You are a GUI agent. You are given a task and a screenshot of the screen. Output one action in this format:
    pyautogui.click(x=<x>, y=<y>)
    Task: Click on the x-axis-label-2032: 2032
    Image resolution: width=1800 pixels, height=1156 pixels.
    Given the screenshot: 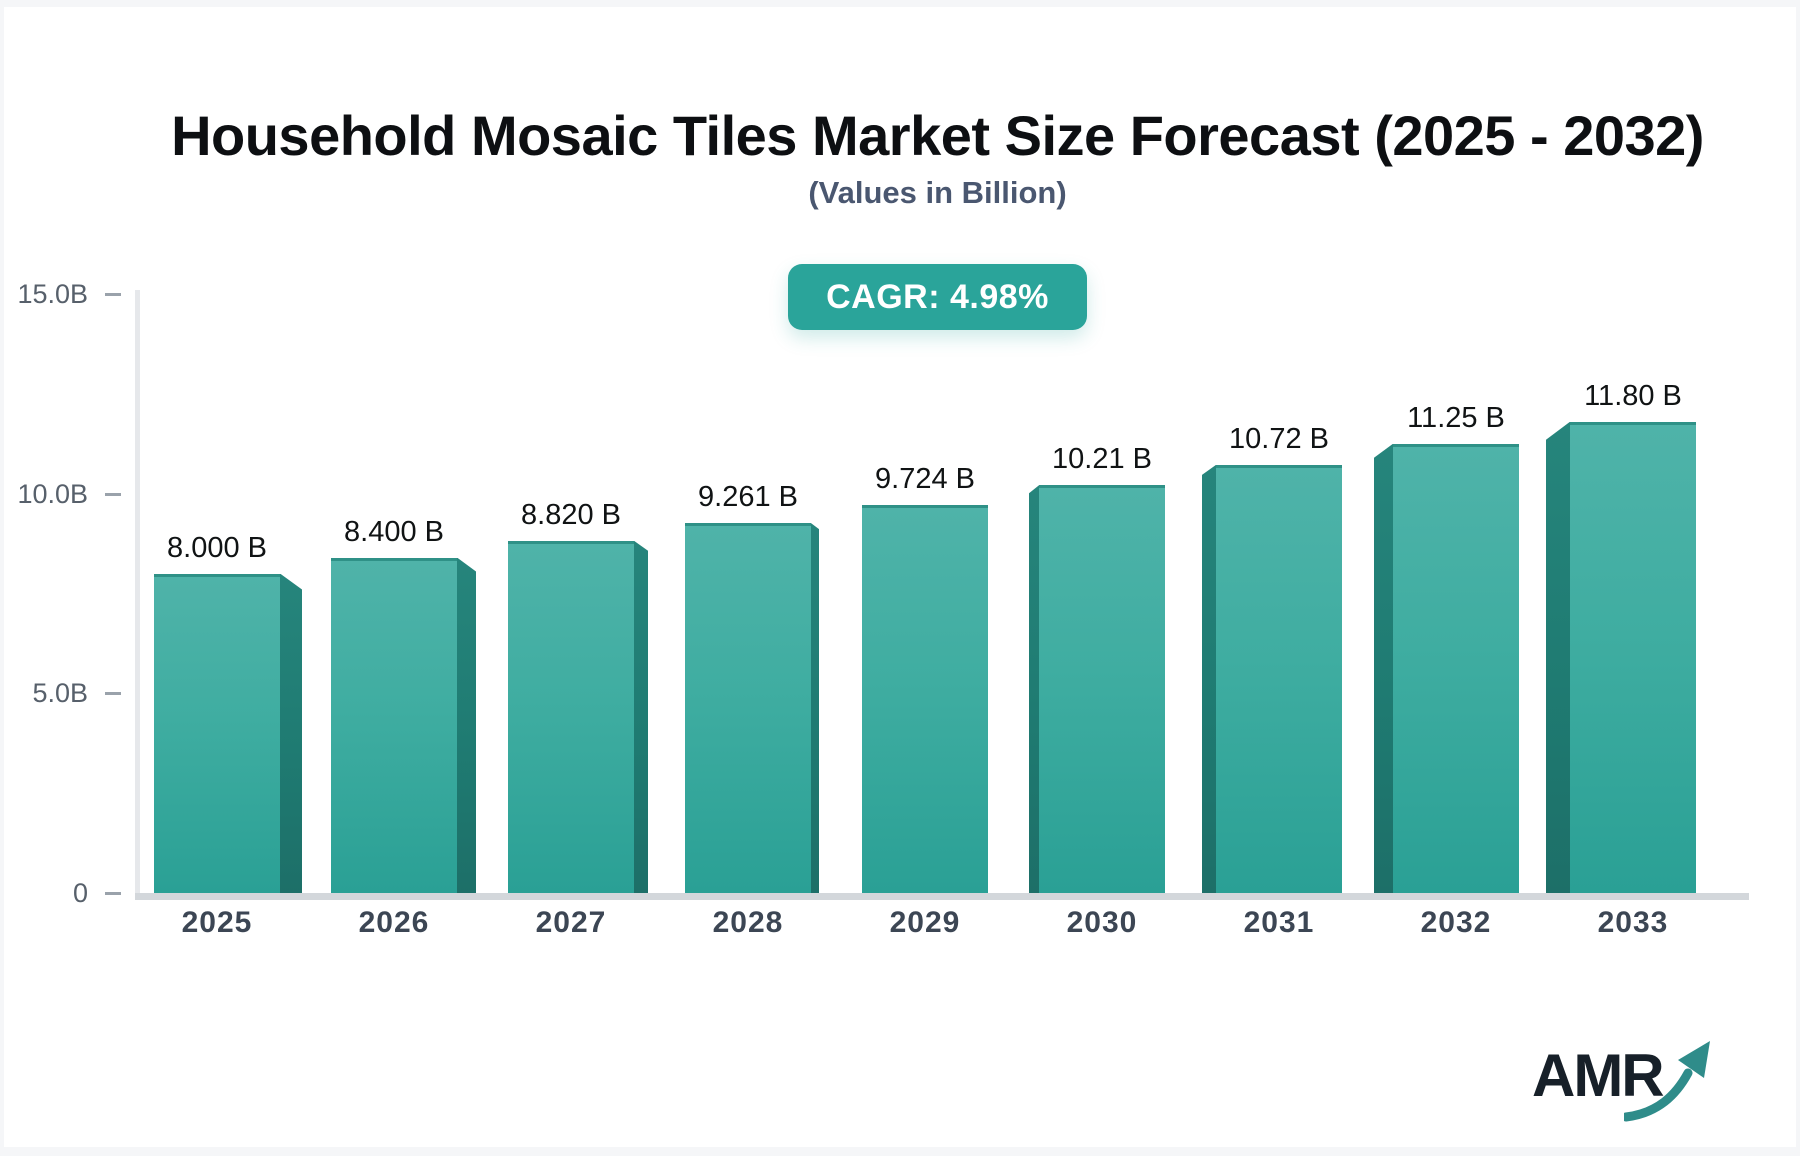 What is the action you would take?
    pyautogui.click(x=1456, y=922)
    